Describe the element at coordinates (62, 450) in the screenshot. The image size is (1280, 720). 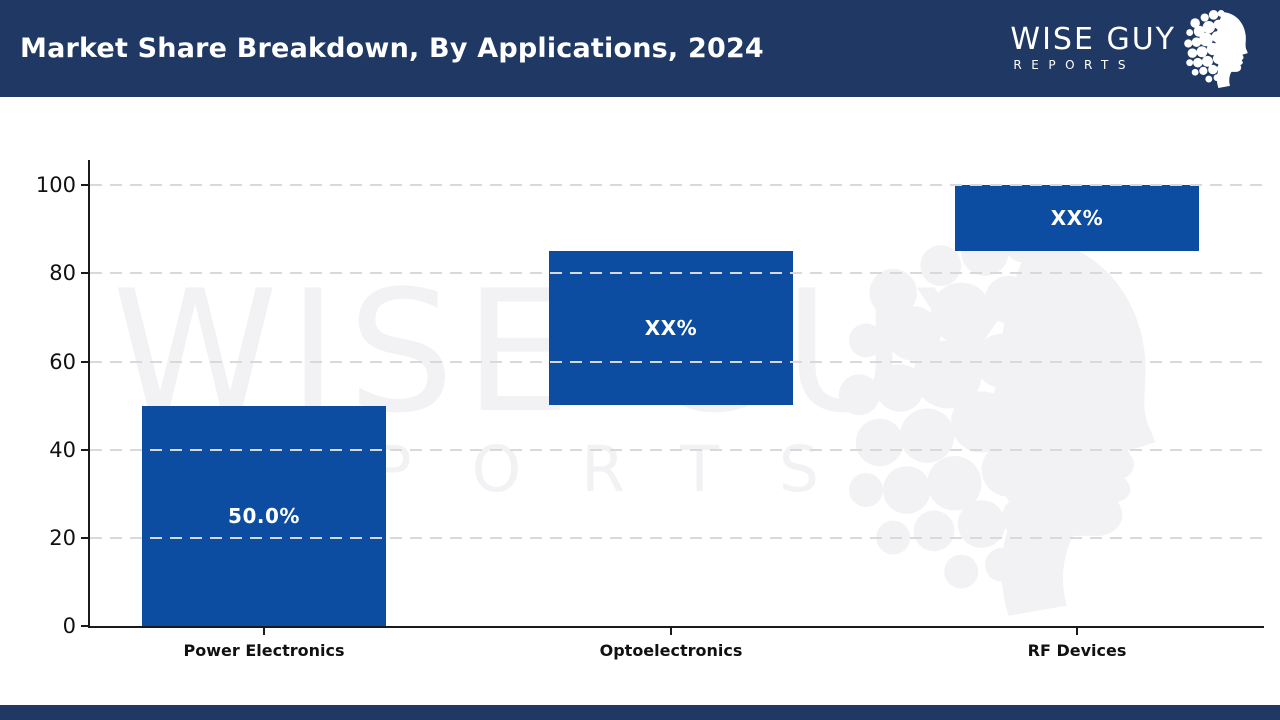
I see `y-axis-tick-label: 40` at that location.